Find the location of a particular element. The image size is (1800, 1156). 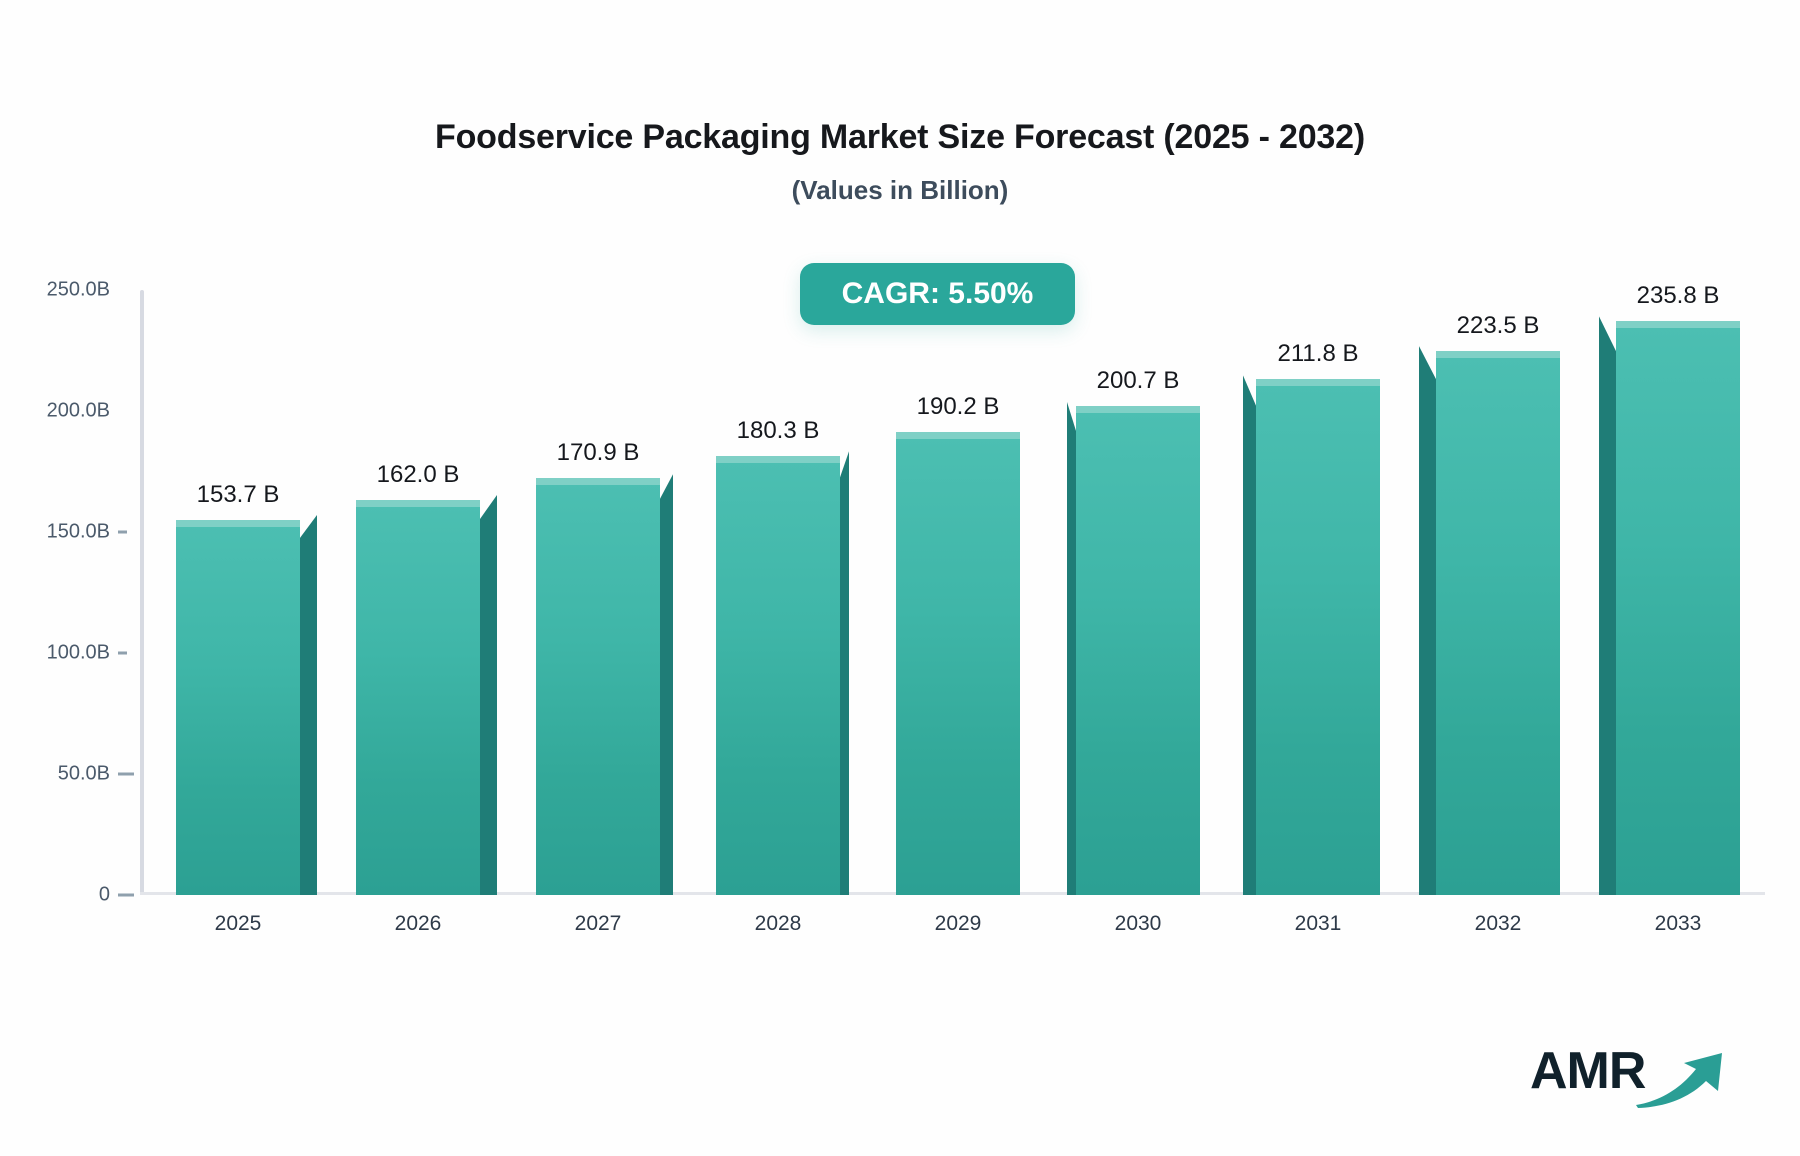

x-axis-tick-label: 2030 is located at coordinates (1138, 923).